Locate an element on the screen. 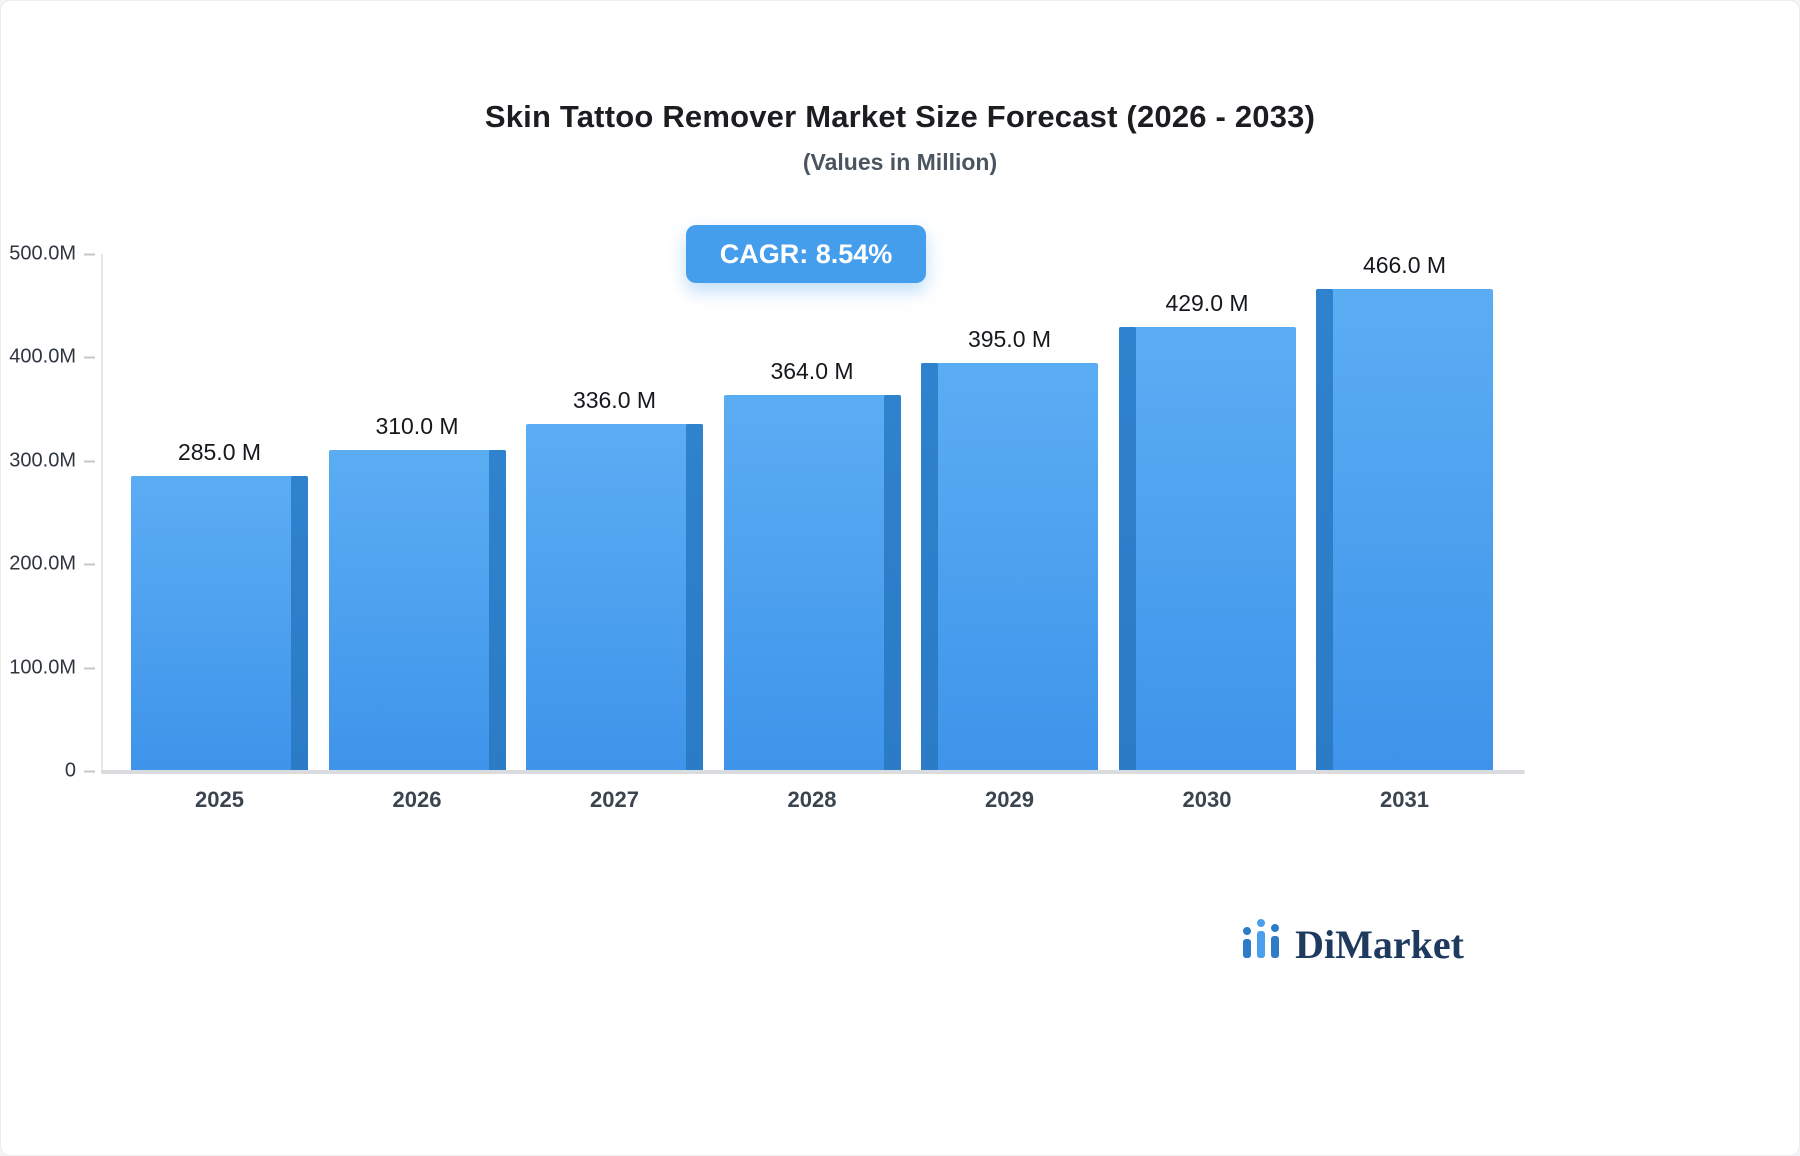 The height and width of the screenshot is (1156, 1800). cagr-badge: CAGR: 8.54% is located at coordinates (806, 254).